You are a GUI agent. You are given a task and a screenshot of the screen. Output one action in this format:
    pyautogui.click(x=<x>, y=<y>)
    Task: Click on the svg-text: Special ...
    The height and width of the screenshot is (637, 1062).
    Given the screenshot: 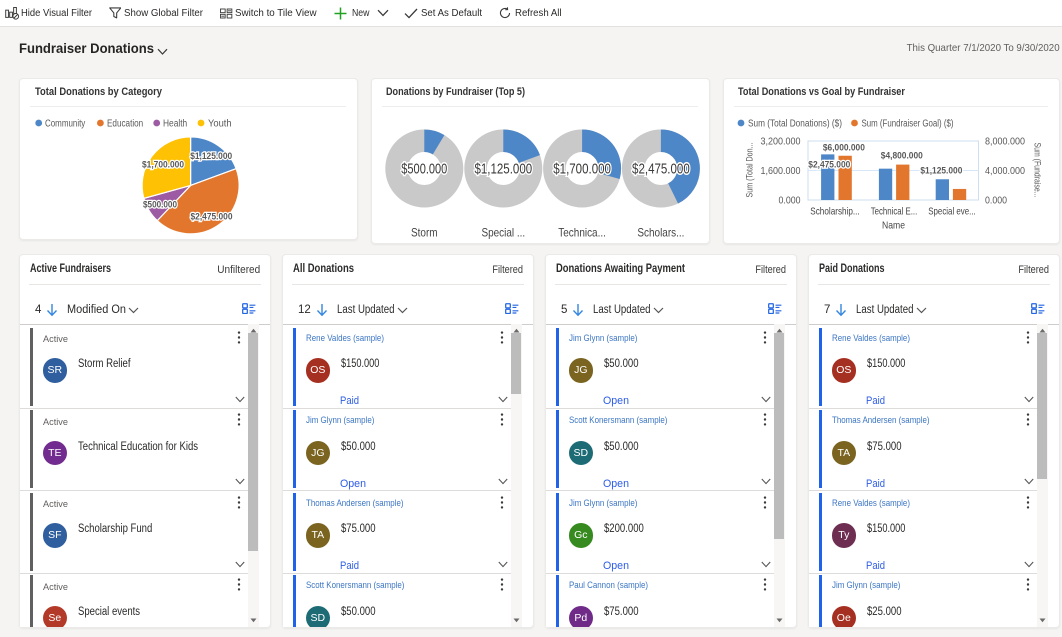 What is the action you would take?
    pyautogui.click(x=503, y=233)
    